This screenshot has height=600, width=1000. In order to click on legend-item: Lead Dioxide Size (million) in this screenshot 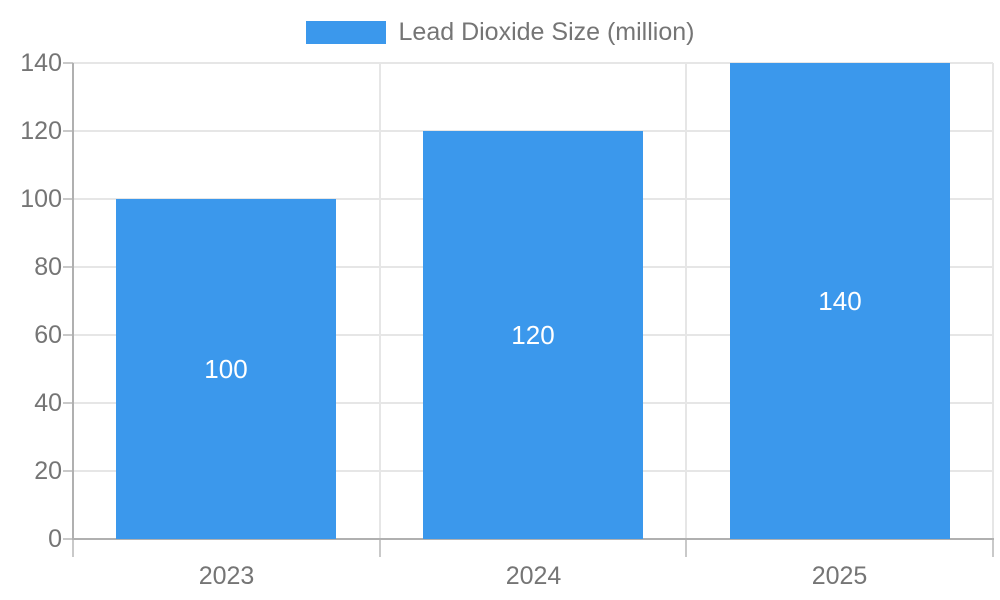, I will do `click(500, 32)`.